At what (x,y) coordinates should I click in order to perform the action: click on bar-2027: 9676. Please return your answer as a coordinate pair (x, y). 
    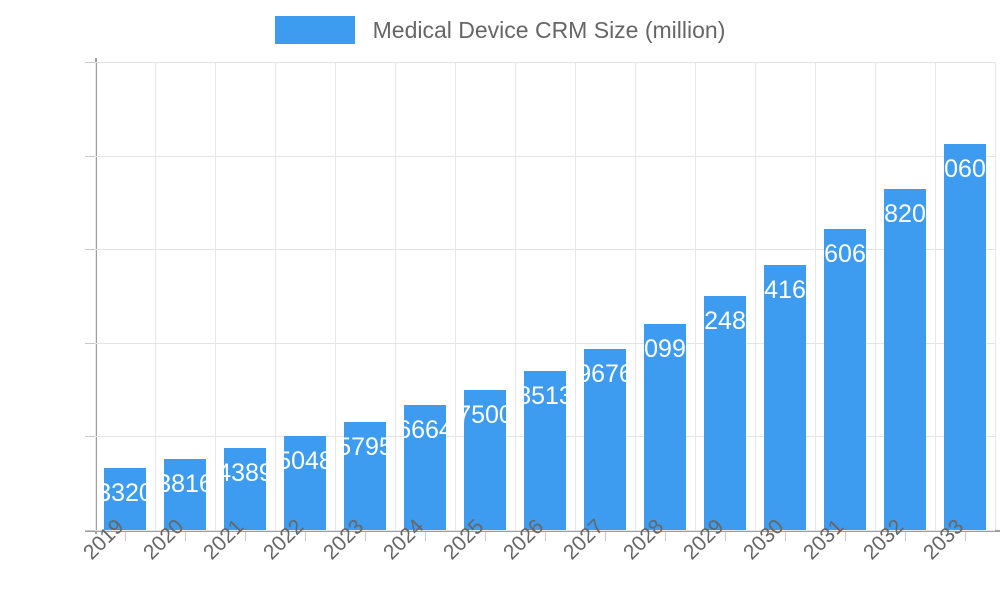
    Looking at the image, I should click on (605, 296).